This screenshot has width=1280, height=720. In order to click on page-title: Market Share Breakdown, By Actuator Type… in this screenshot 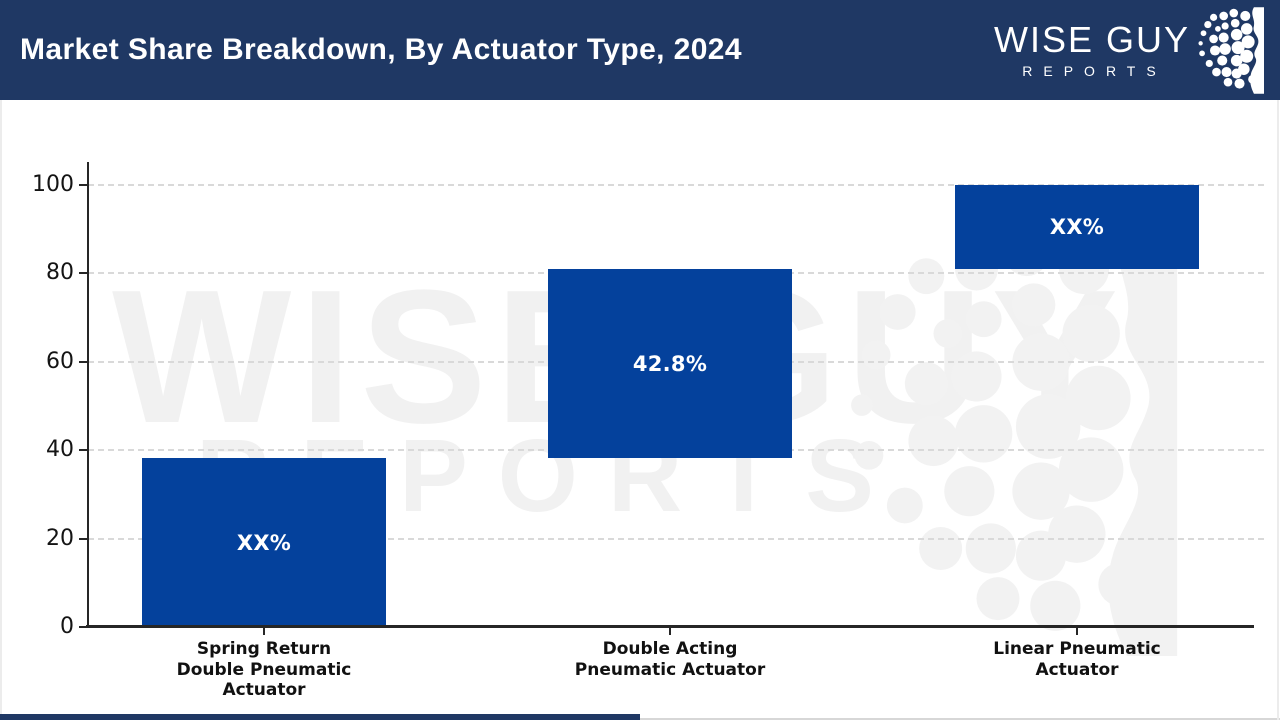, I will do `click(381, 49)`.